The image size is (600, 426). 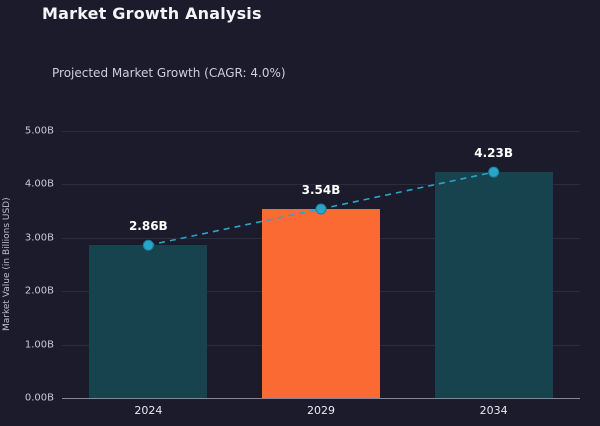 What do you see at coordinates (493, 285) in the screenshot?
I see `bar-2034` at bounding box center [493, 285].